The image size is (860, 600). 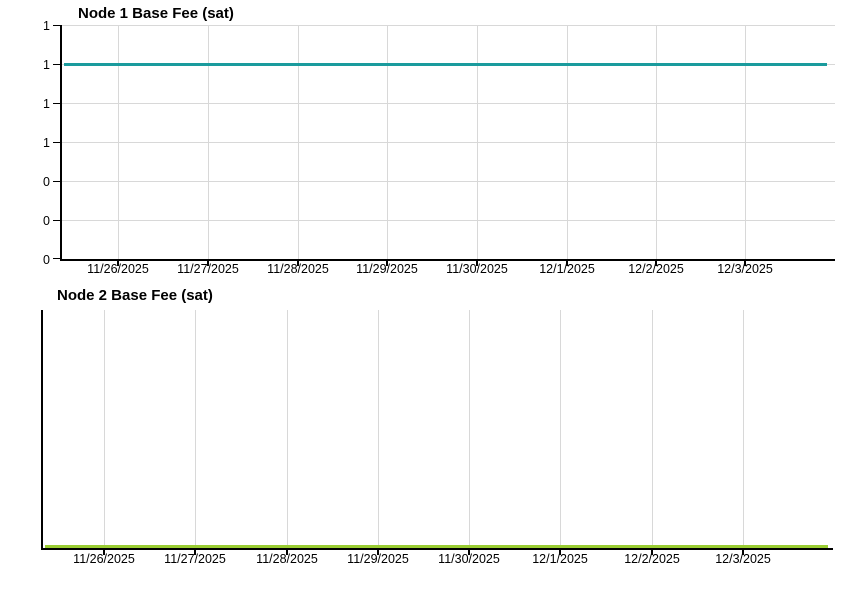 What do you see at coordinates (656, 269) in the screenshot?
I see `chart1-x-tick-label: 12/2/2025` at bounding box center [656, 269].